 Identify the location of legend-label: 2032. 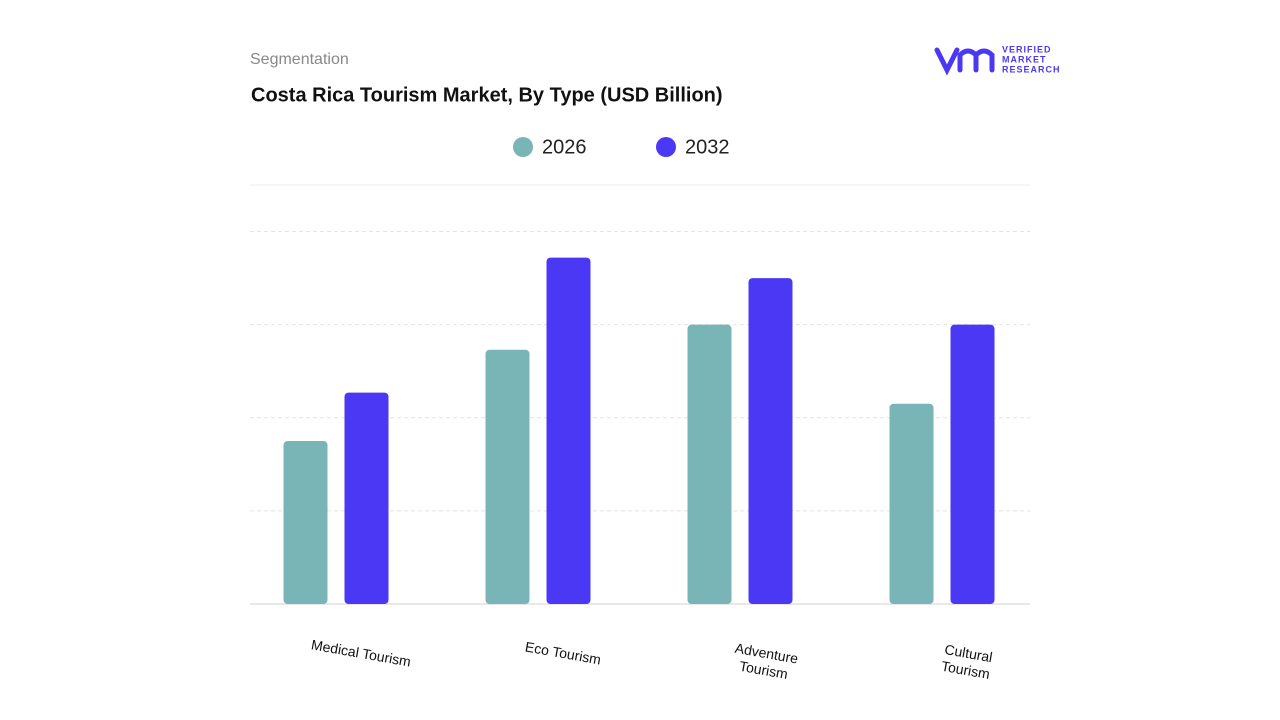
(707, 147).